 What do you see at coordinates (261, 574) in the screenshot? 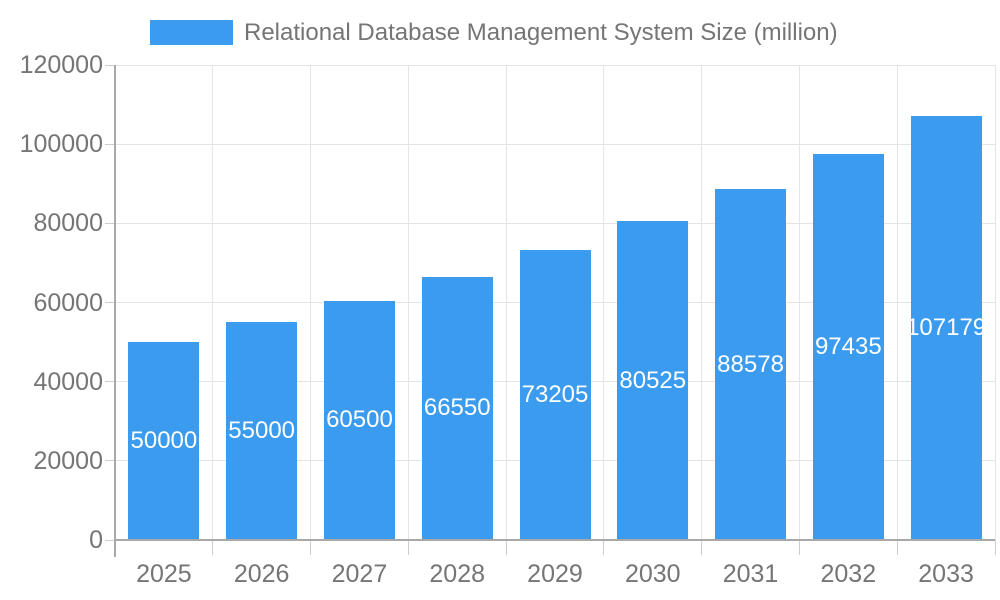
I see `x-axis-tick-label: 2026` at bounding box center [261, 574].